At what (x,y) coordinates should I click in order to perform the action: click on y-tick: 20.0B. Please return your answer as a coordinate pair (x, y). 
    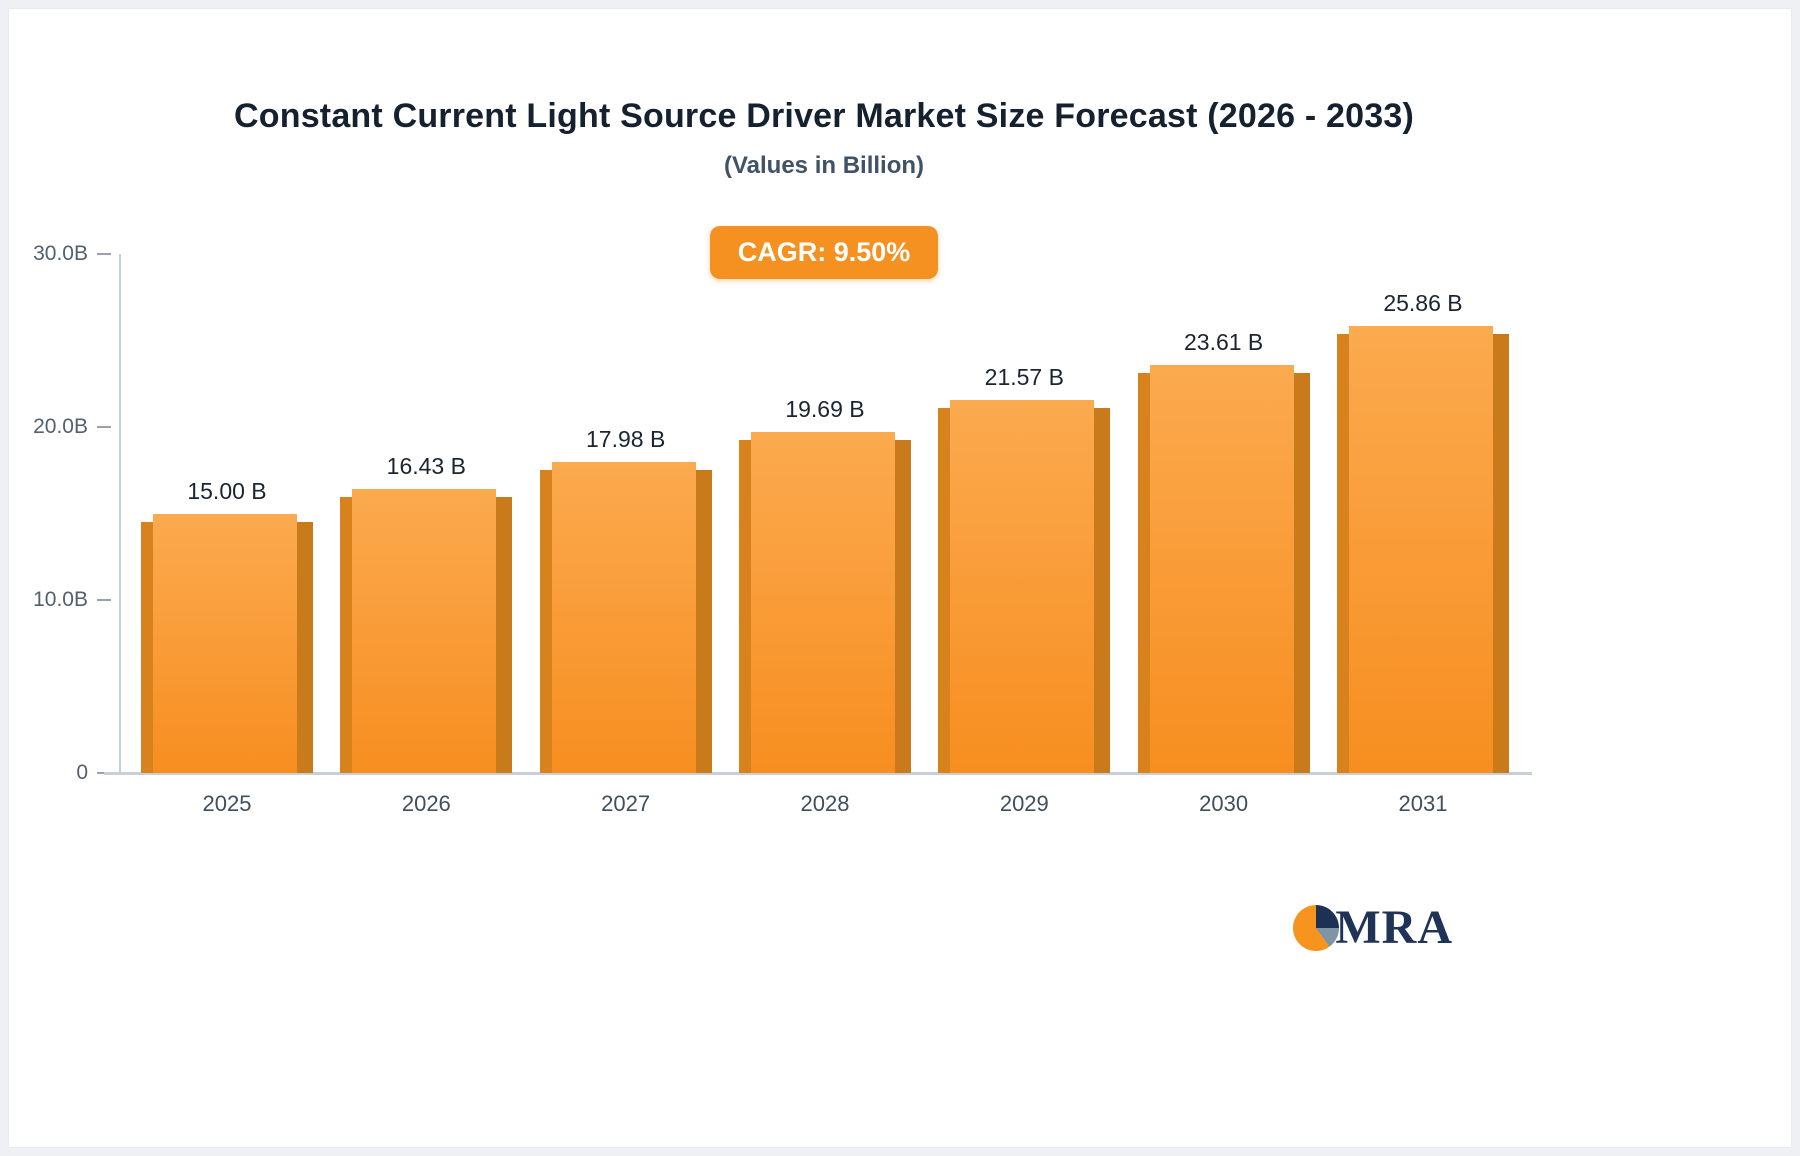
    Looking at the image, I should click on (70, 427).